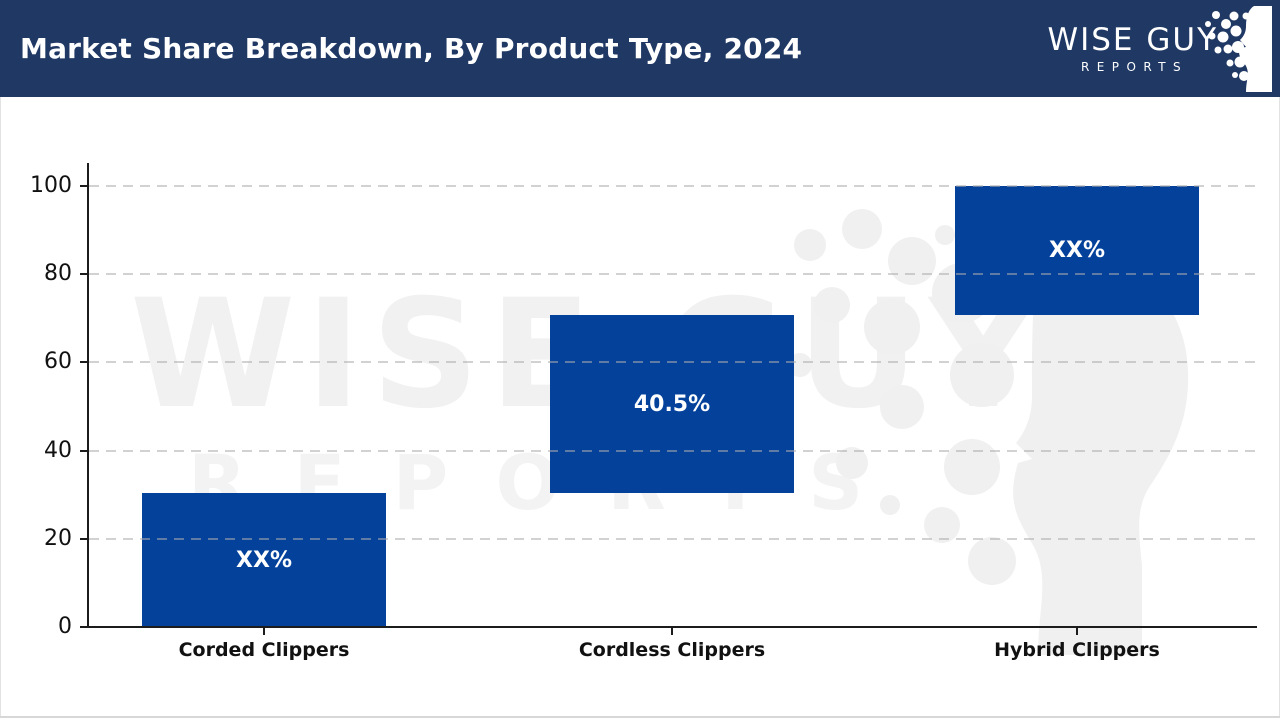 Image resolution: width=1280 pixels, height=720 pixels. I want to click on brand-logo-subtitle: REPORTS, so click(1134, 66).